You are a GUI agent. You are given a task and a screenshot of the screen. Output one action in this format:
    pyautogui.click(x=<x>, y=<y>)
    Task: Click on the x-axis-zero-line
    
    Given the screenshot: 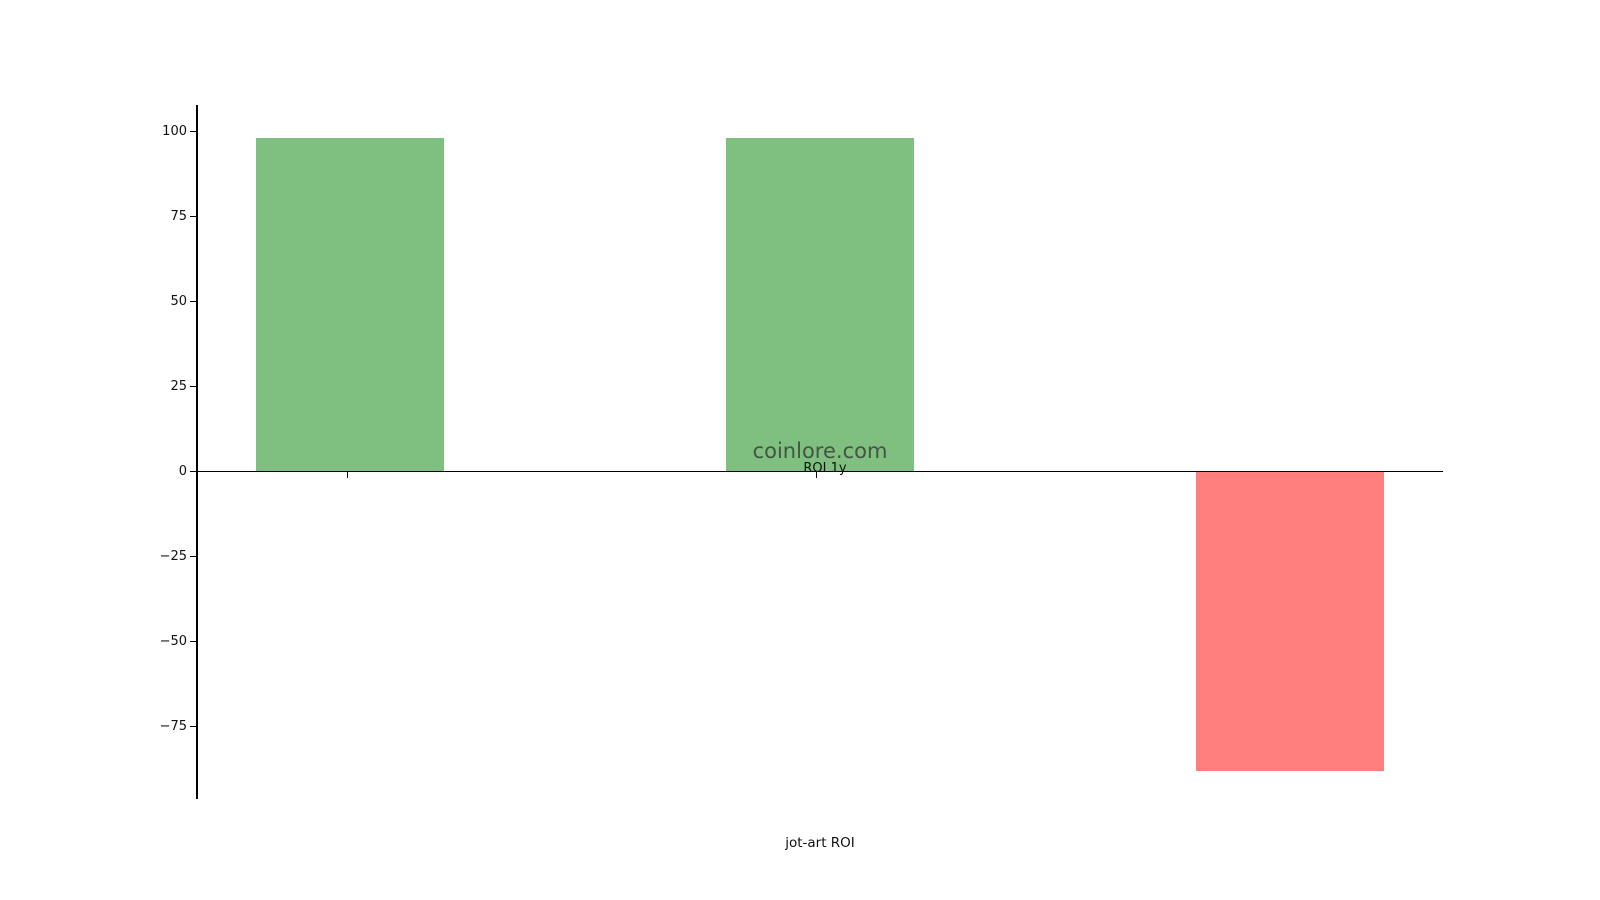 What is the action you would take?
    pyautogui.click(x=819, y=471)
    